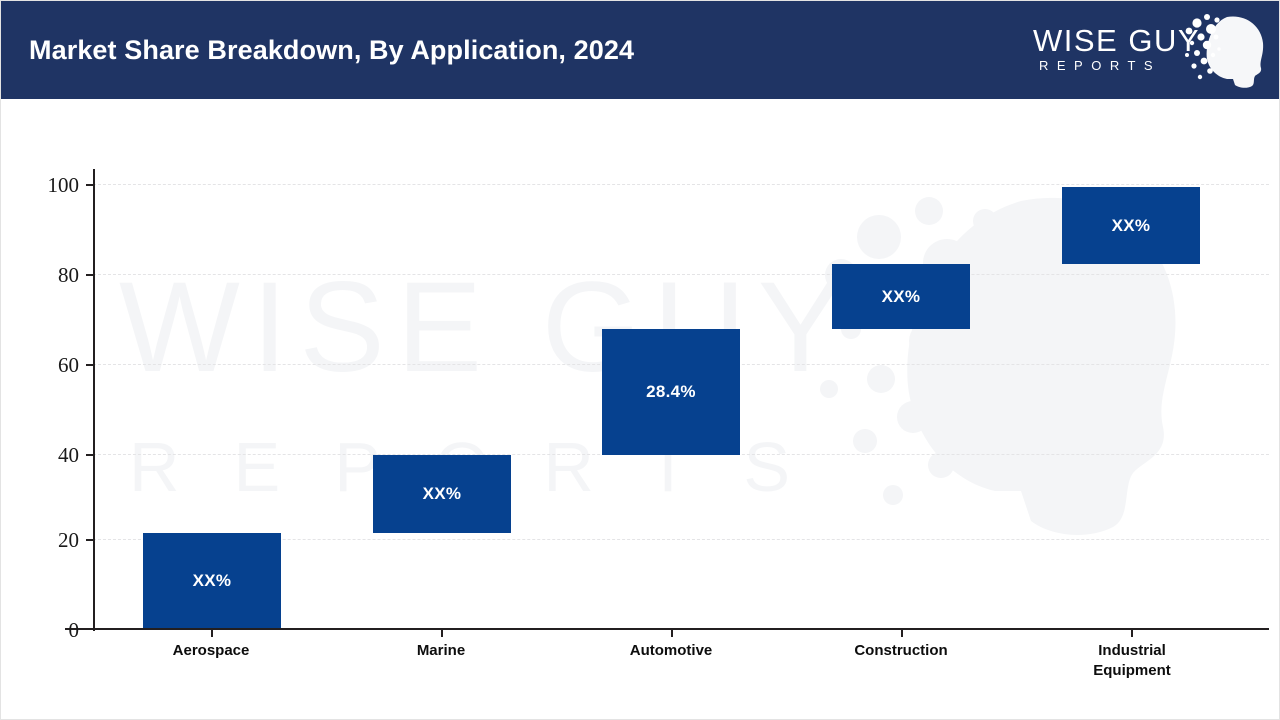 The image size is (1280, 720). I want to click on x-tick-aerospace, so click(212, 633).